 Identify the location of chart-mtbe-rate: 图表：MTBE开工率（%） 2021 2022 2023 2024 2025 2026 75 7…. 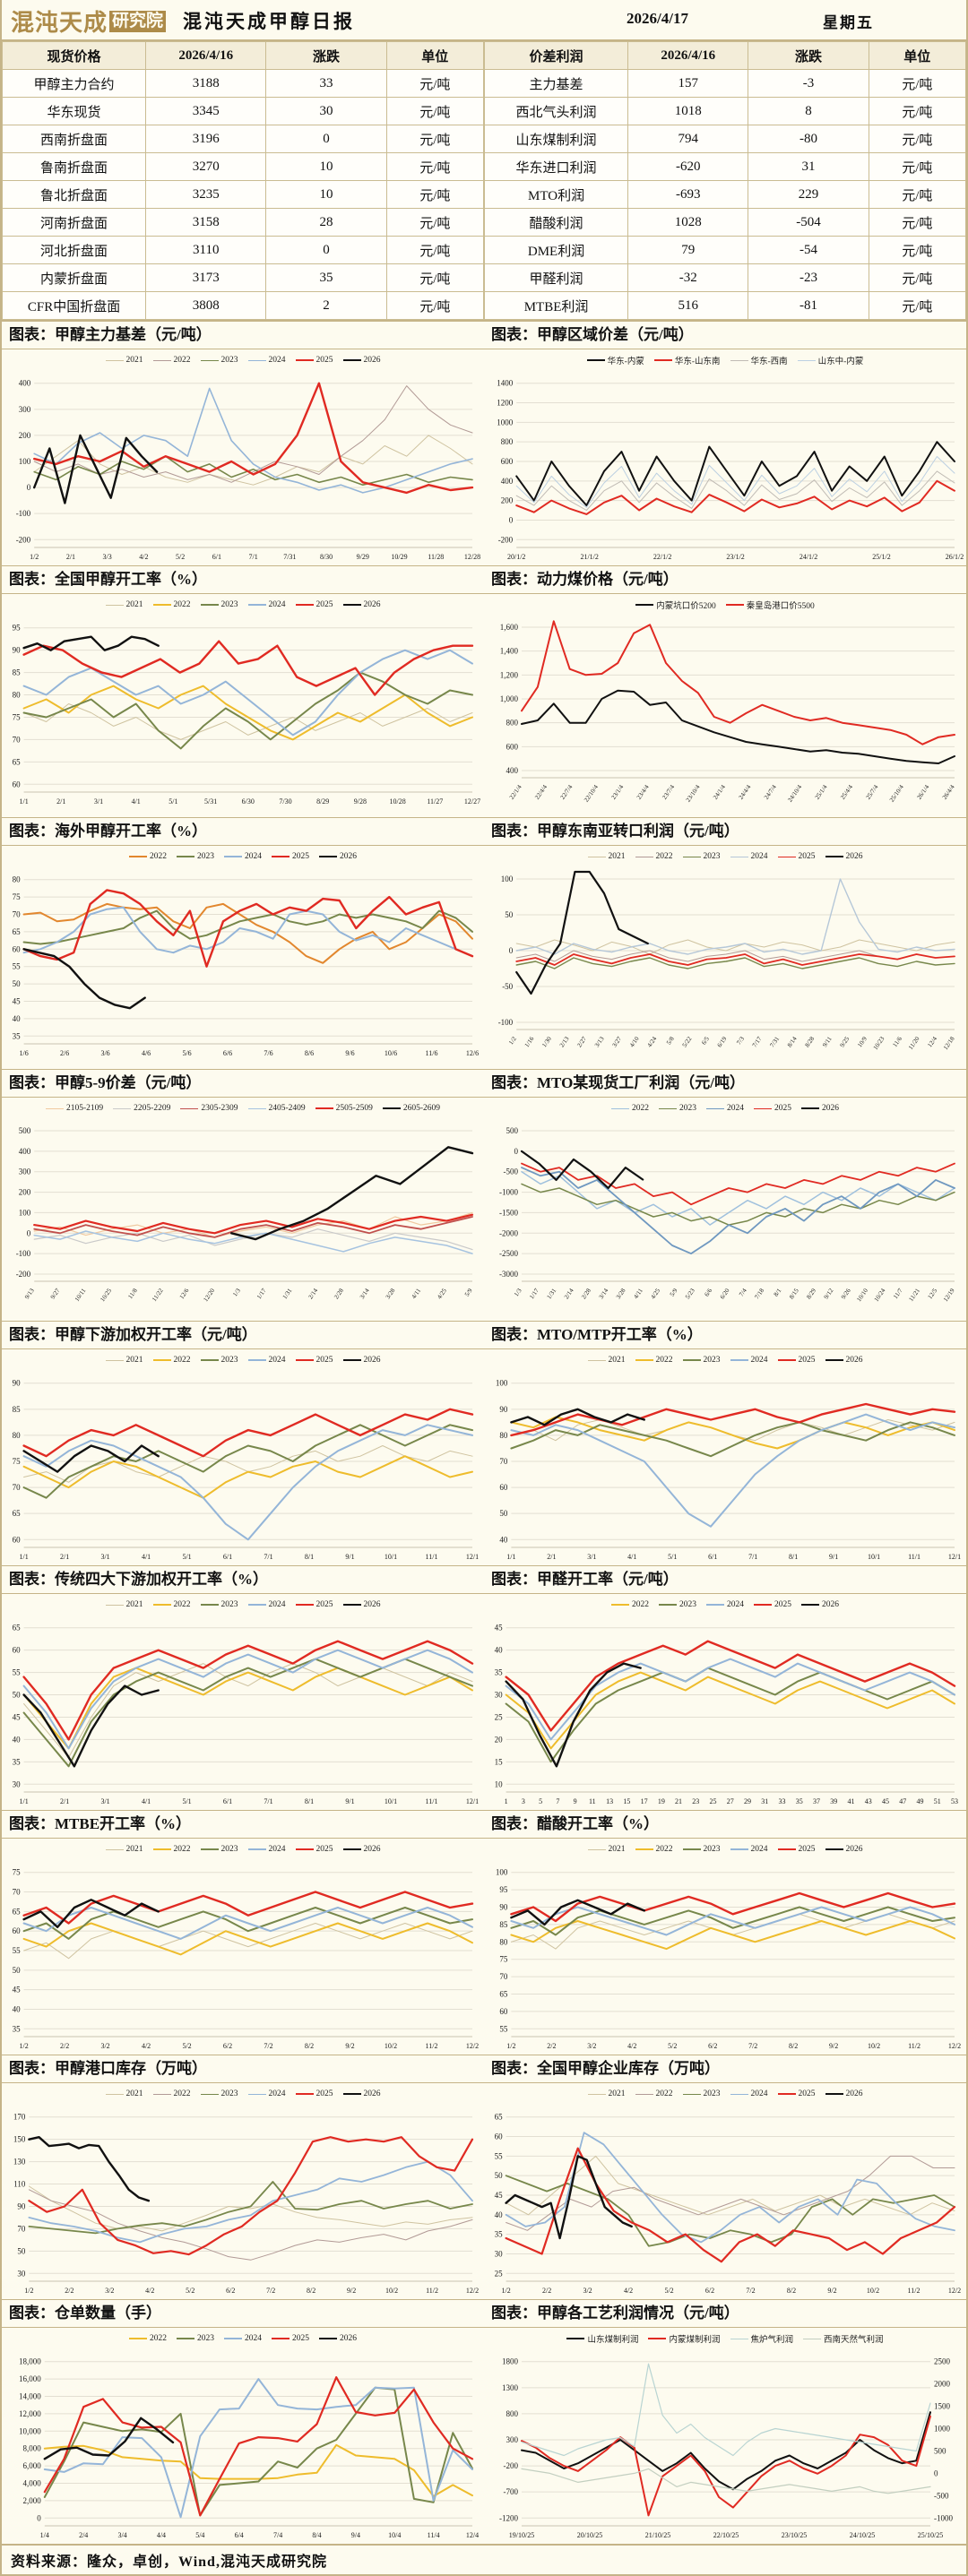
(243, 1932).